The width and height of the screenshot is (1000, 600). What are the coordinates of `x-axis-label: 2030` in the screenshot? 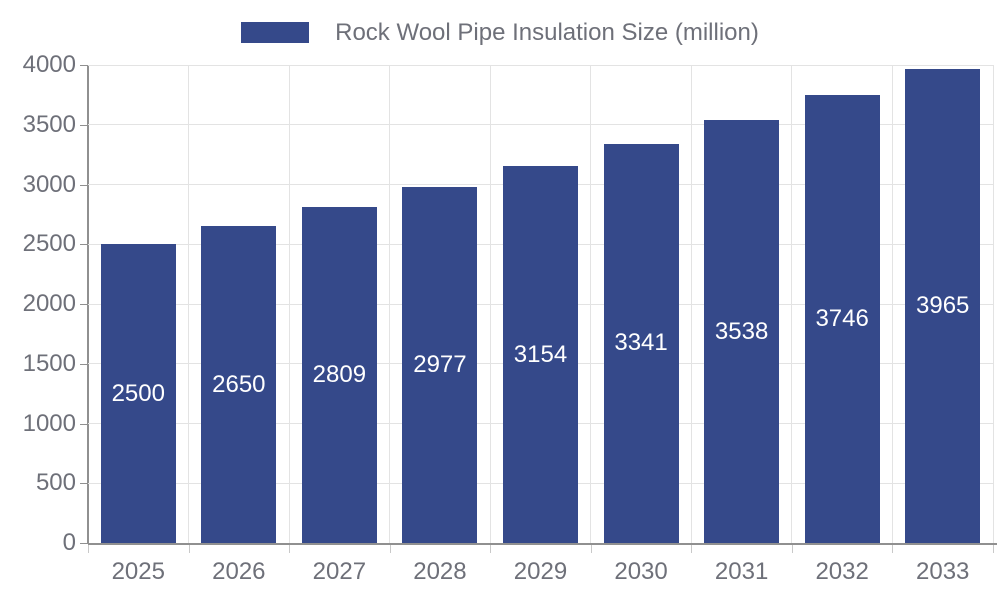 It's located at (641, 571).